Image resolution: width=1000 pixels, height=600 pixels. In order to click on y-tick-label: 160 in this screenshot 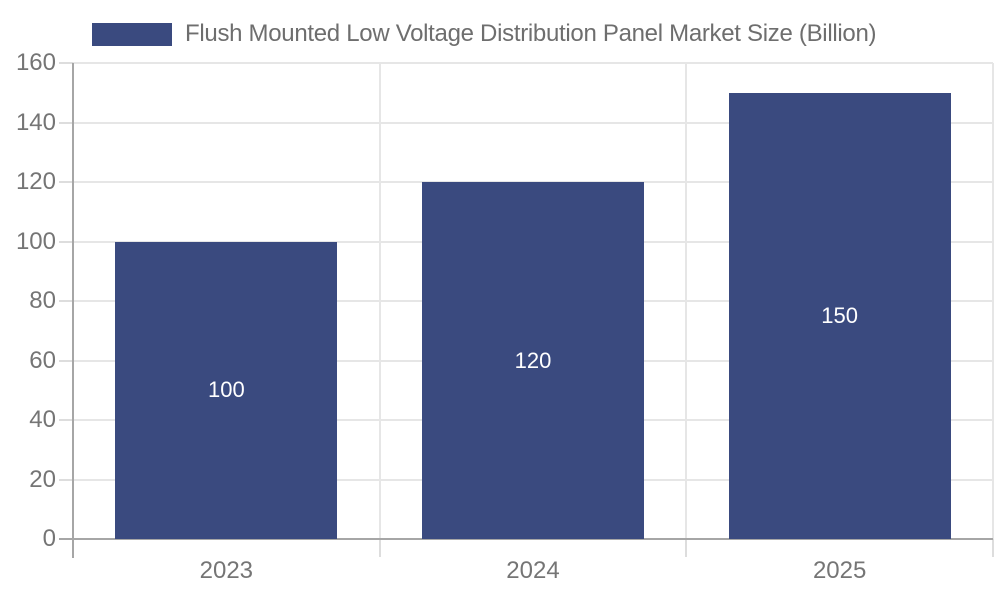, I will do `click(35, 62)`.